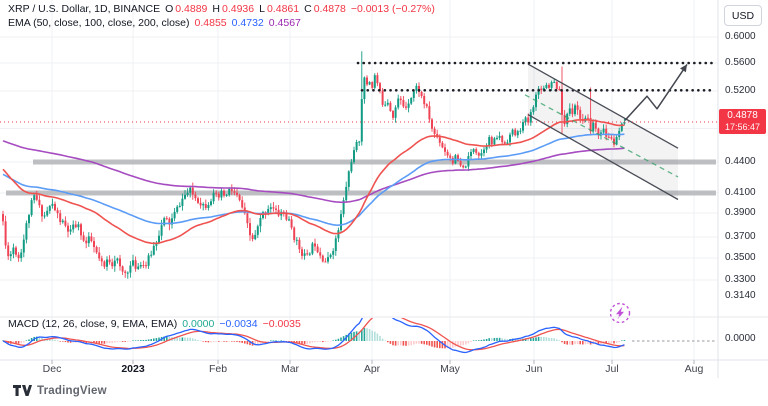  I want to click on price-axis-label: 0.5600, so click(740, 62).